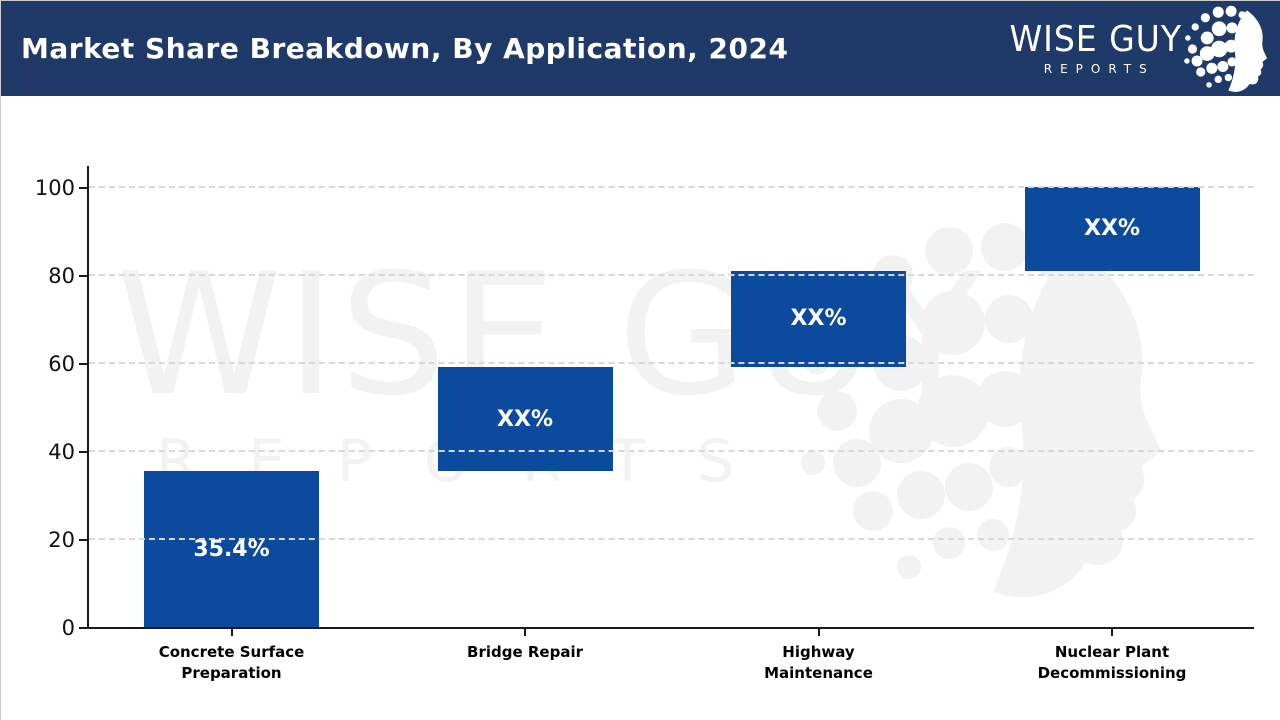 Image resolution: width=1280 pixels, height=720 pixels. Describe the element at coordinates (61, 276) in the screenshot. I see `y-tick-label: 80` at that location.